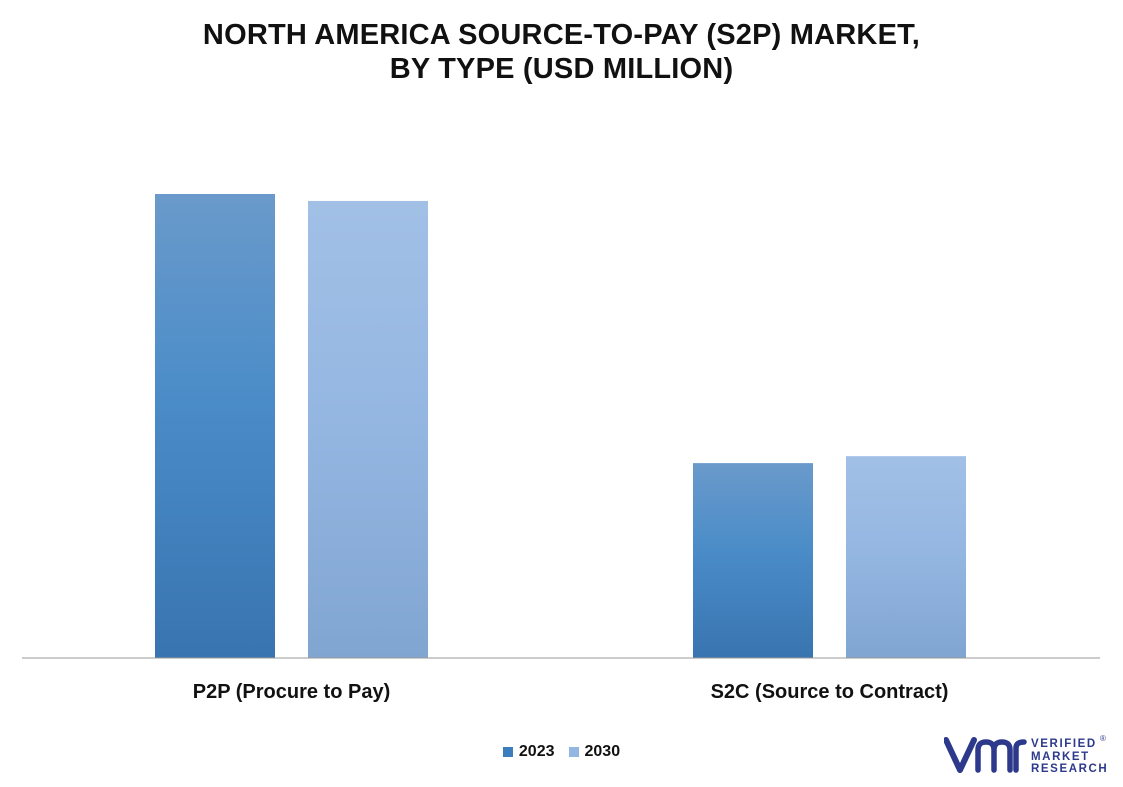 Image resolution: width=1123 pixels, height=787 pixels. Describe the element at coordinates (536, 751) in the screenshot. I see `legend-label-2023: 2023` at that location.